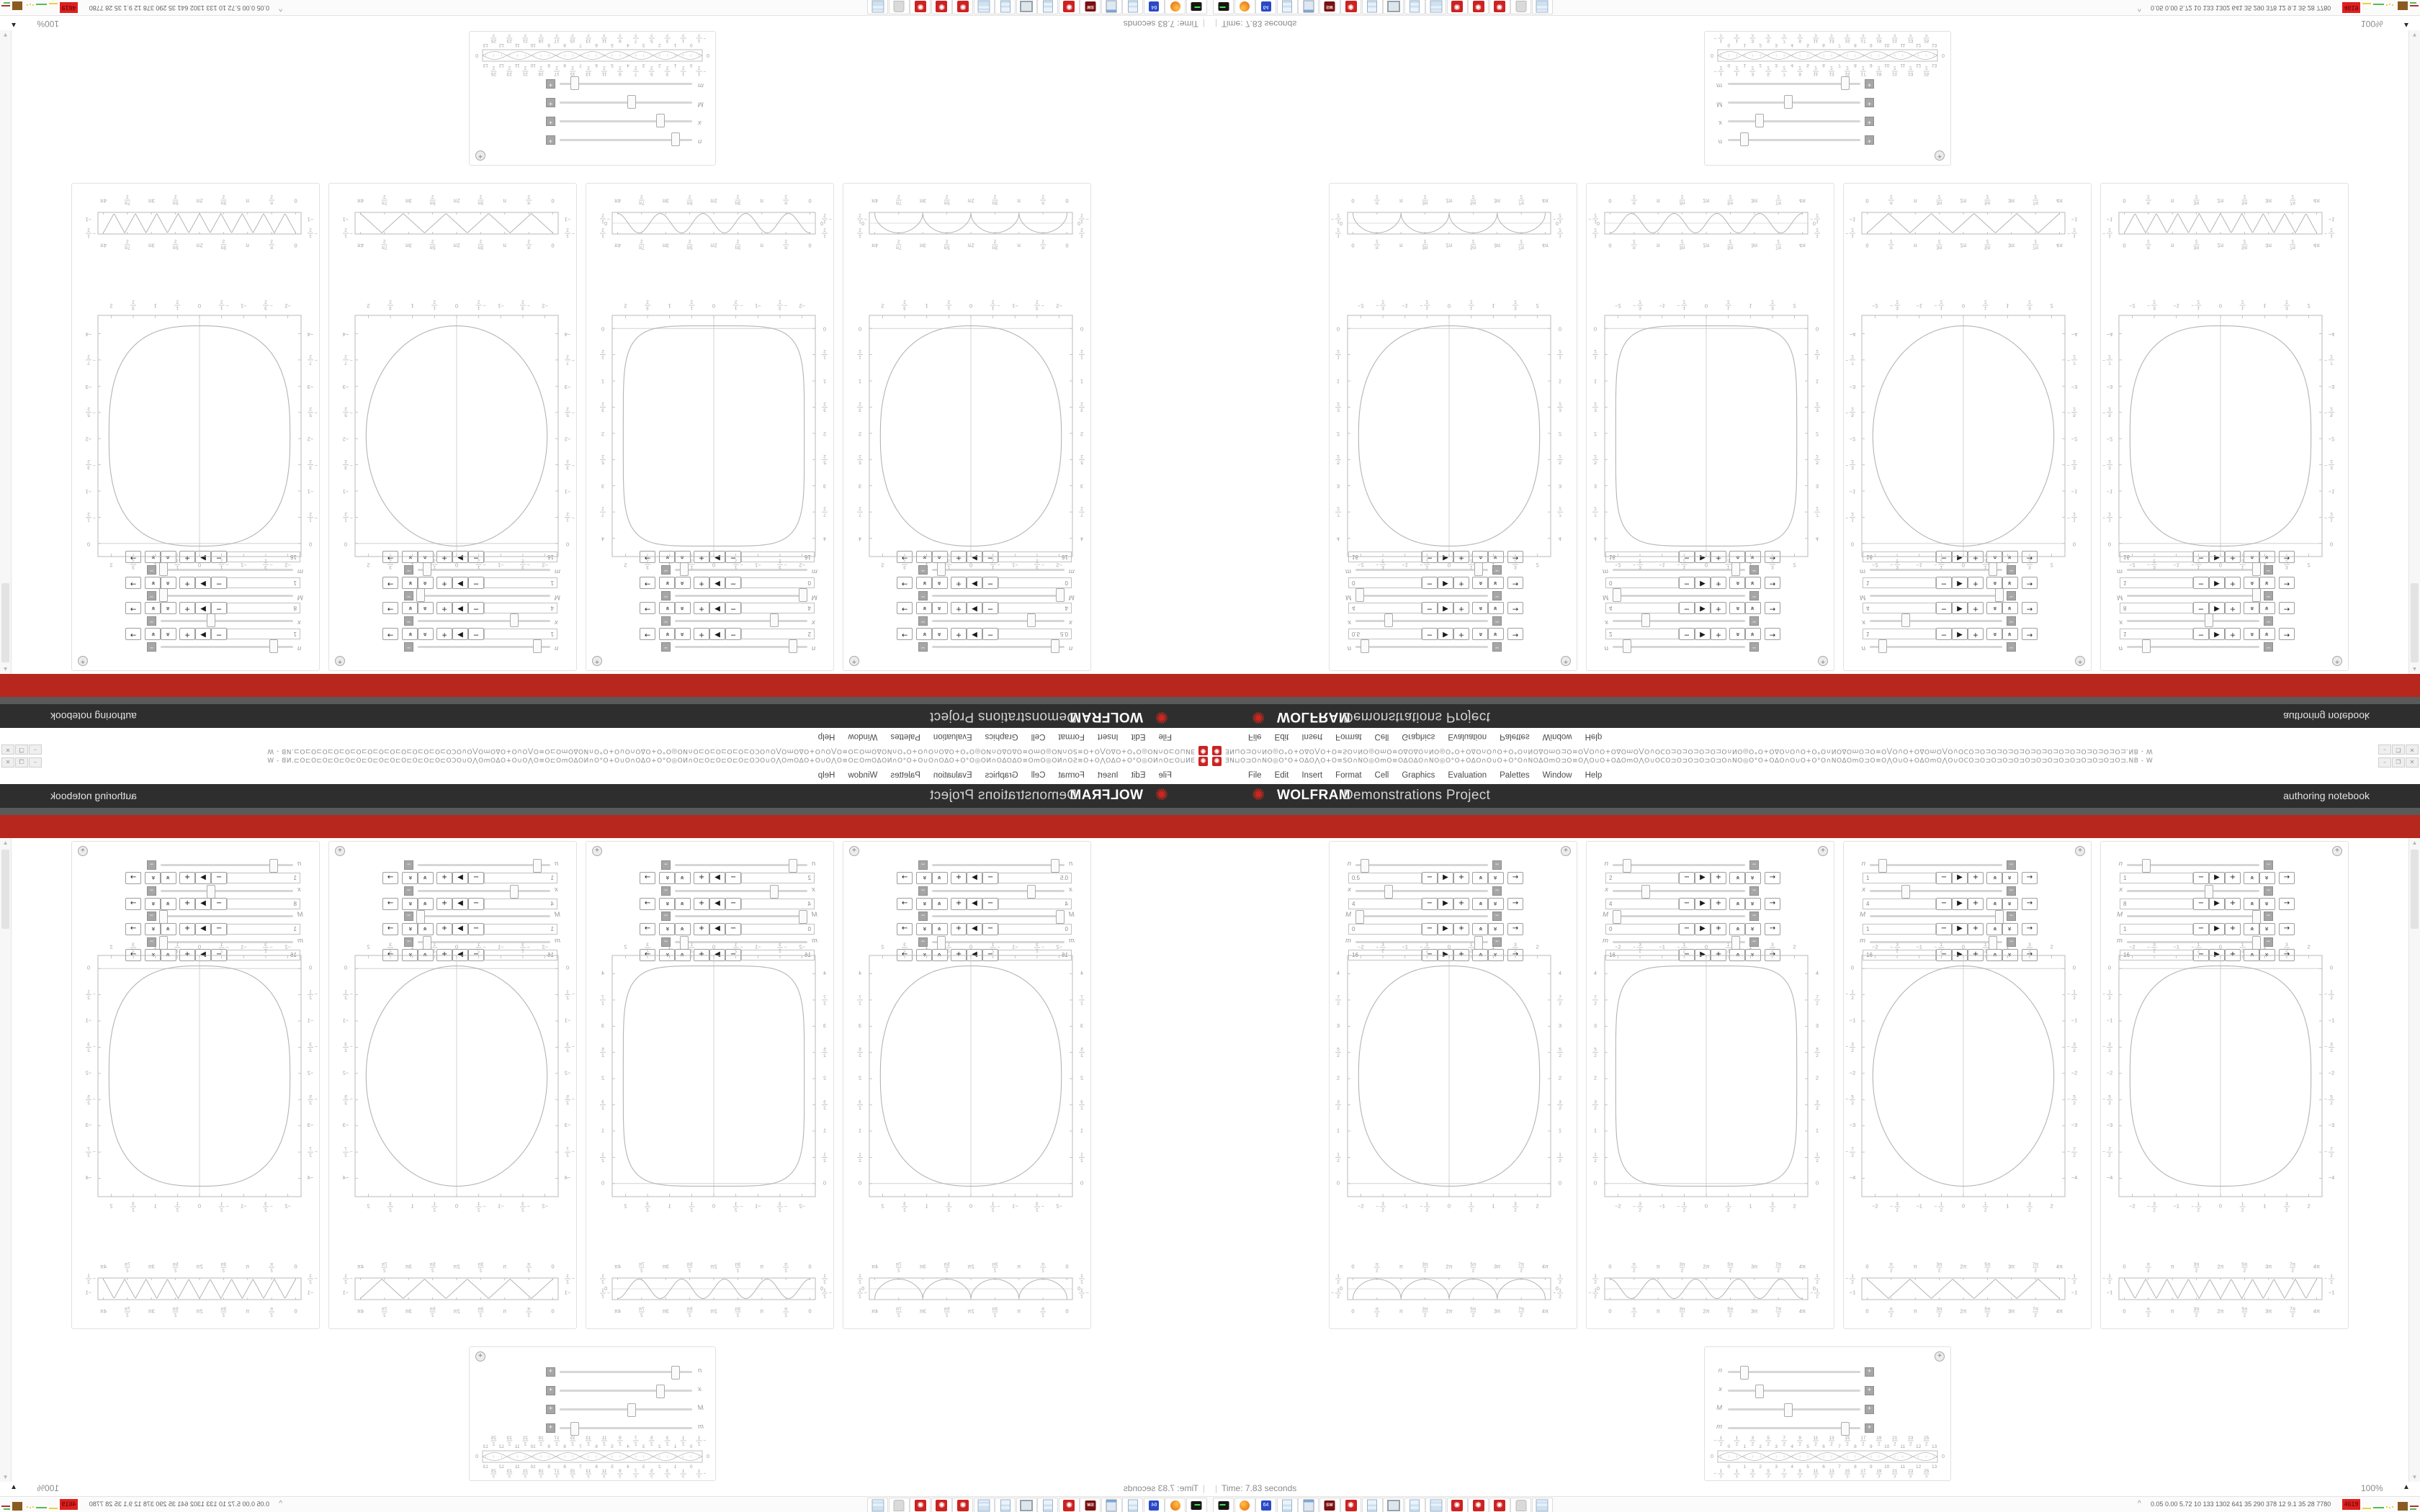 Image resolution: width=2420 pixels, height=1512 pixels. I want to click on taskbar-icon-hand, so click(1521, 7).